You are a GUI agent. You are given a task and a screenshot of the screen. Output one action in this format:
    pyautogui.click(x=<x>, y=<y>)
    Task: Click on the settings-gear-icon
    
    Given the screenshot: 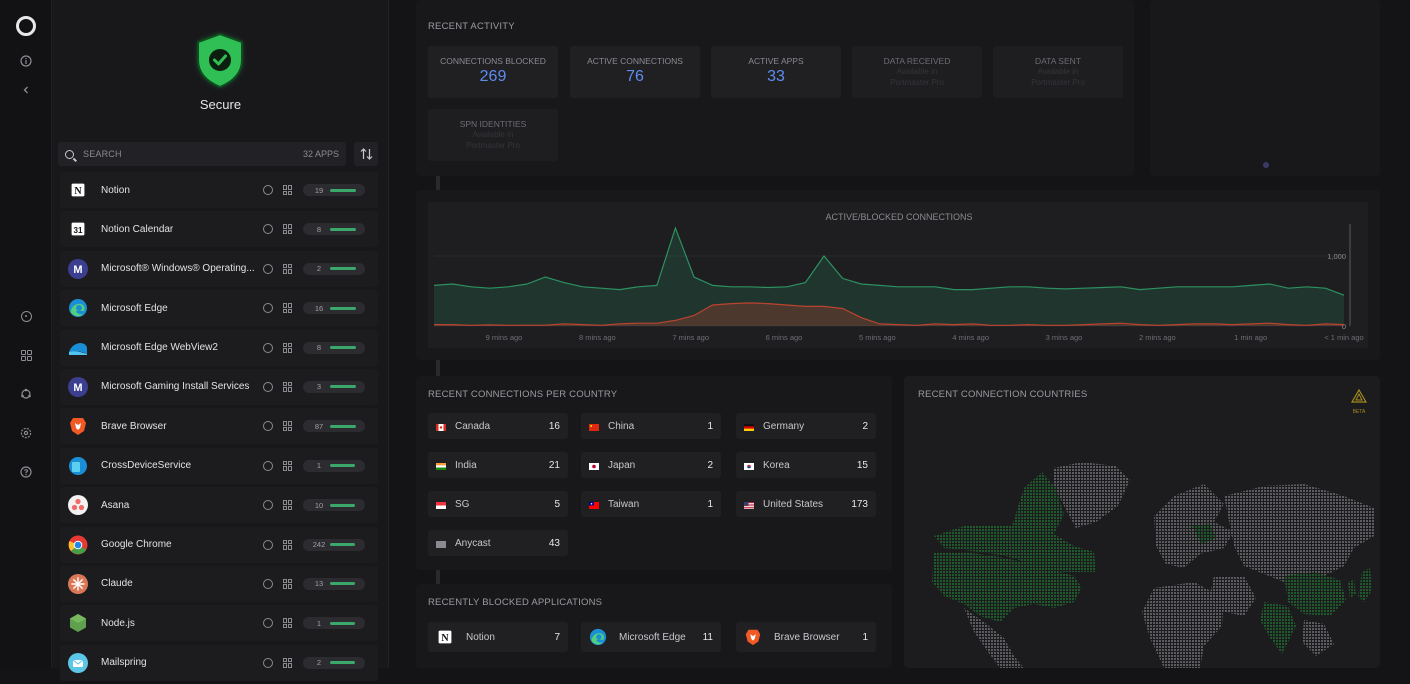 What is the action you would take?
    pyautogui.click(x=26, y=433)
    